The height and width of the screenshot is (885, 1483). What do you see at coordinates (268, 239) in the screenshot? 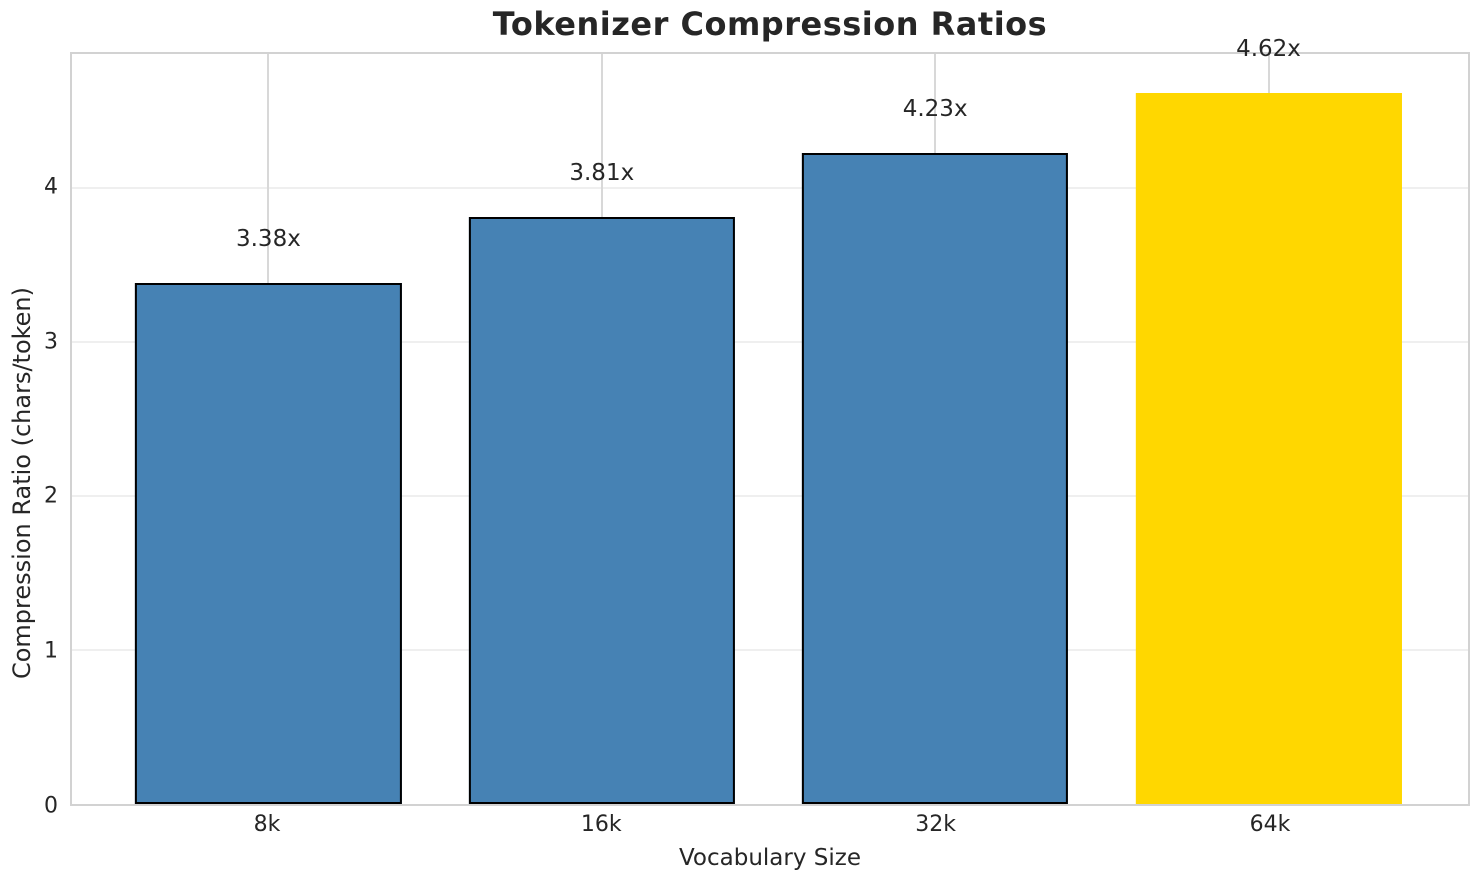
I see `bar-value-label-8k: 3.38x` at bounding box center [268, 239].